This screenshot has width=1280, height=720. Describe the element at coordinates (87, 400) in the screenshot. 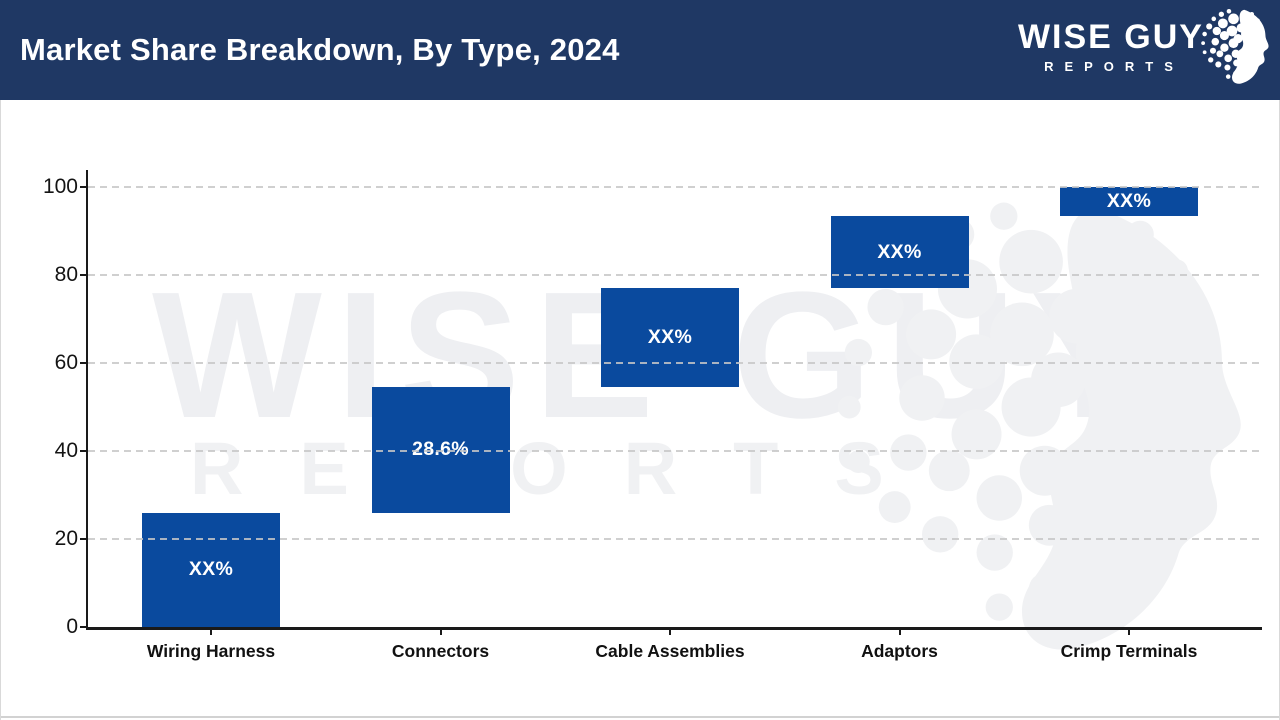

I see `y-axis-line` at that location.